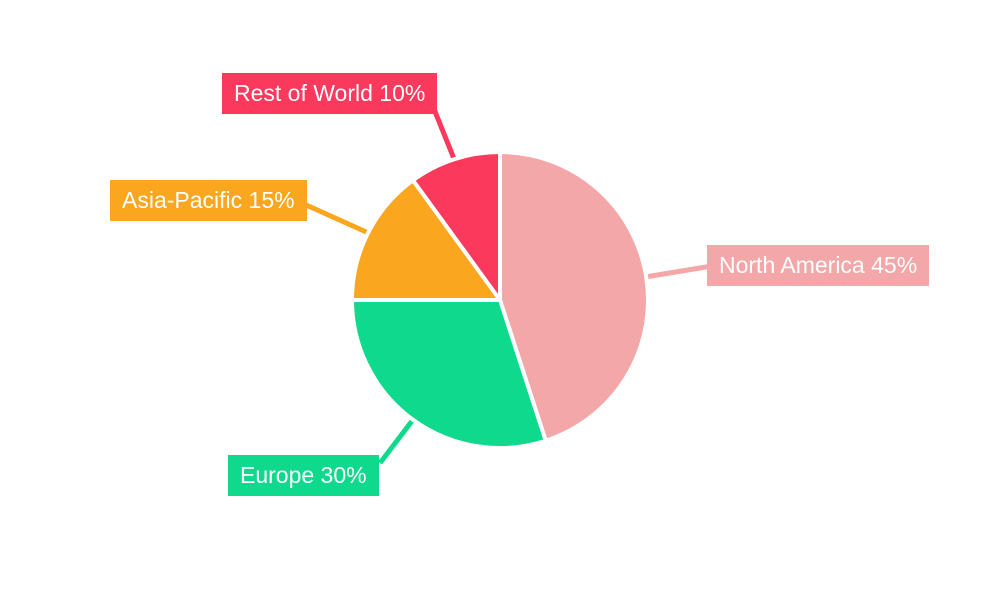  I want to click on pie-slice-asia-pacific, so click(426, 240).